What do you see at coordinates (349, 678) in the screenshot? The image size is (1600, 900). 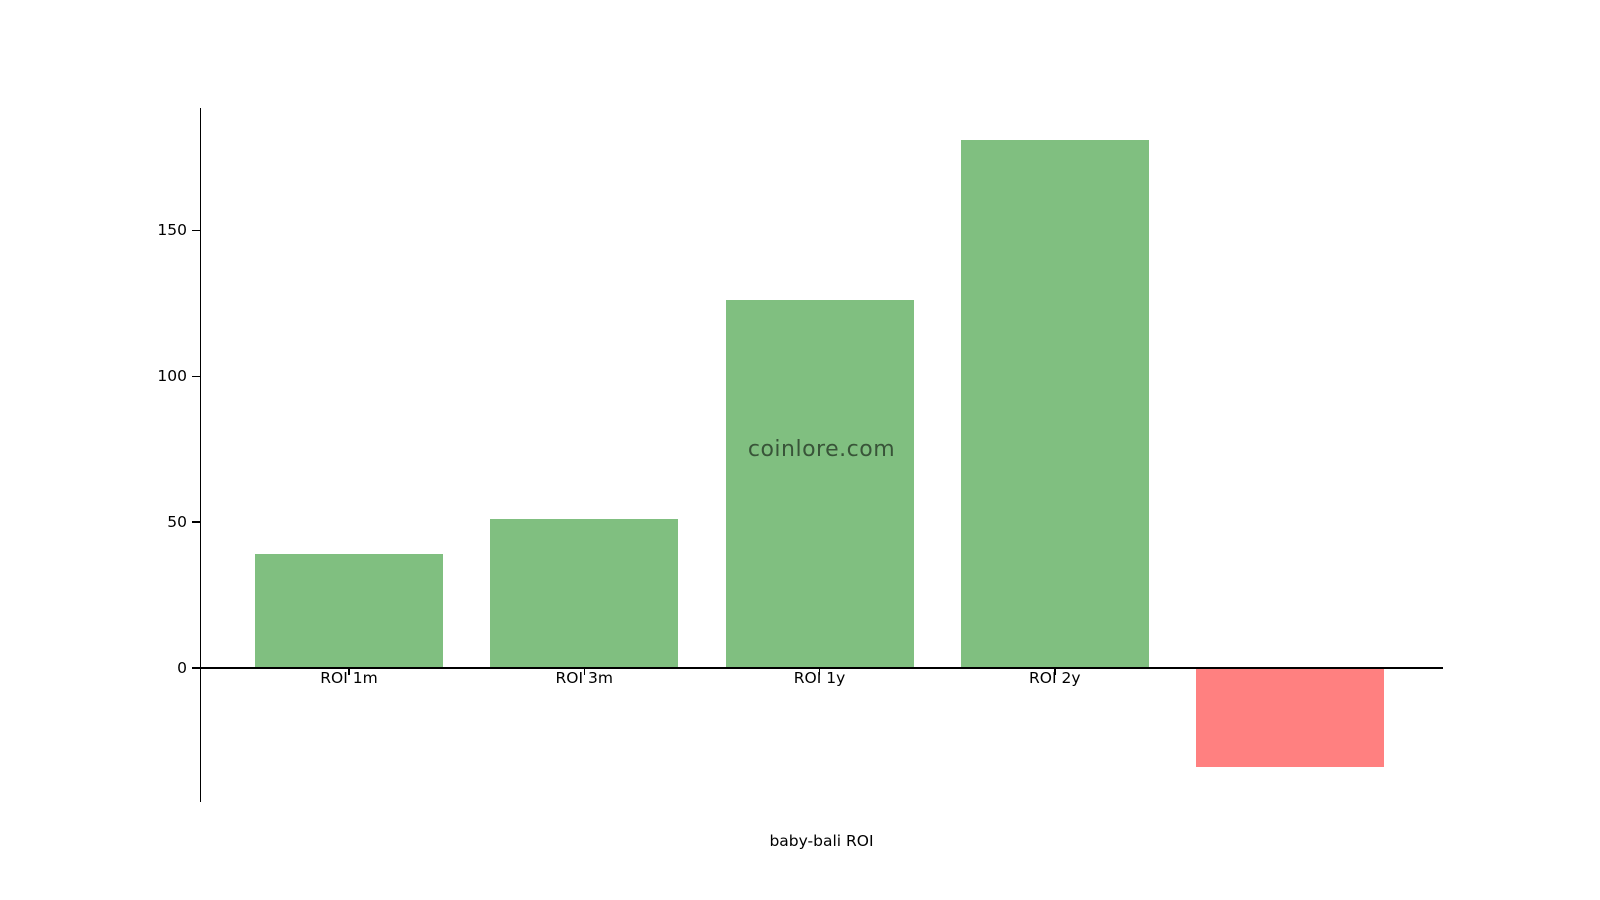 I see `x-tick-label: ROI 1m` at bounding box center [349, 678].